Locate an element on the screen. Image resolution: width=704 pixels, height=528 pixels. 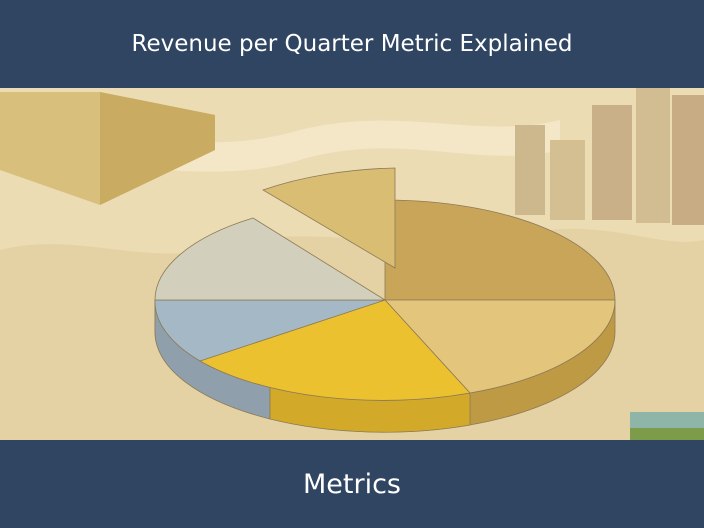
skyline is located at coordinates (609, 156).